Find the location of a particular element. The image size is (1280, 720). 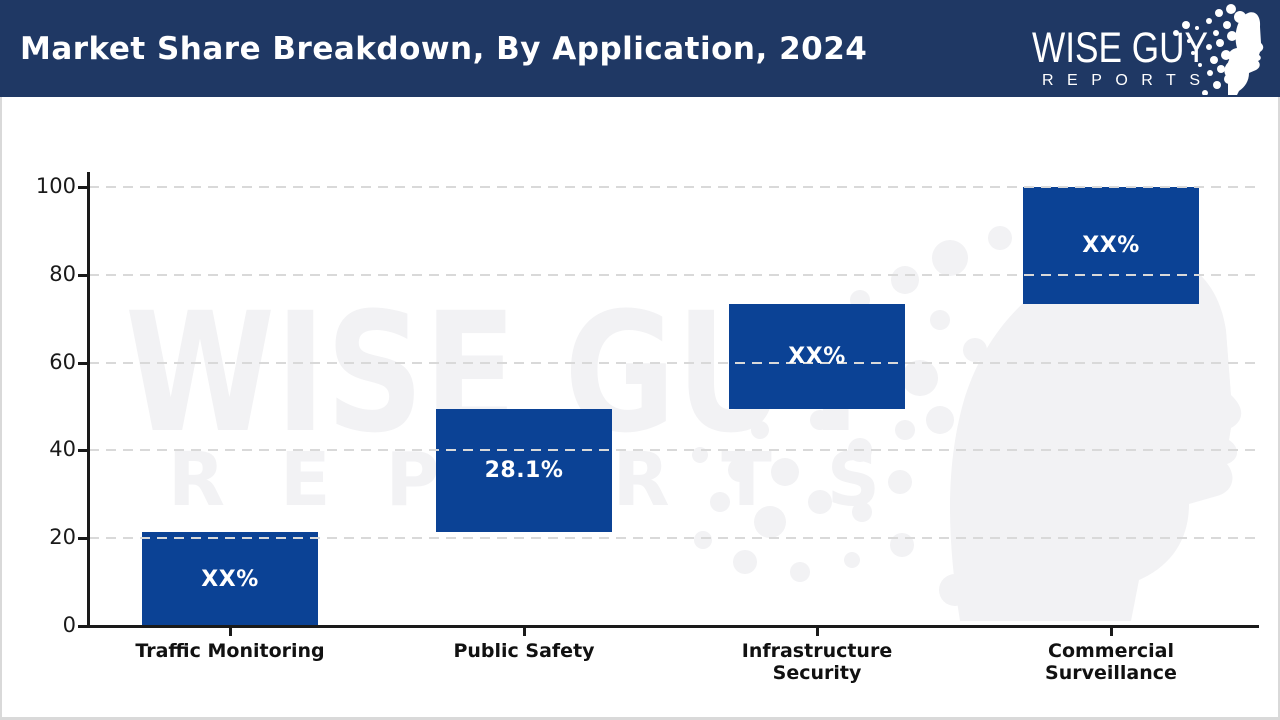

wise-guy-reports-logo: WISE GUY REPORTS is located at coordinates (1148, 49).